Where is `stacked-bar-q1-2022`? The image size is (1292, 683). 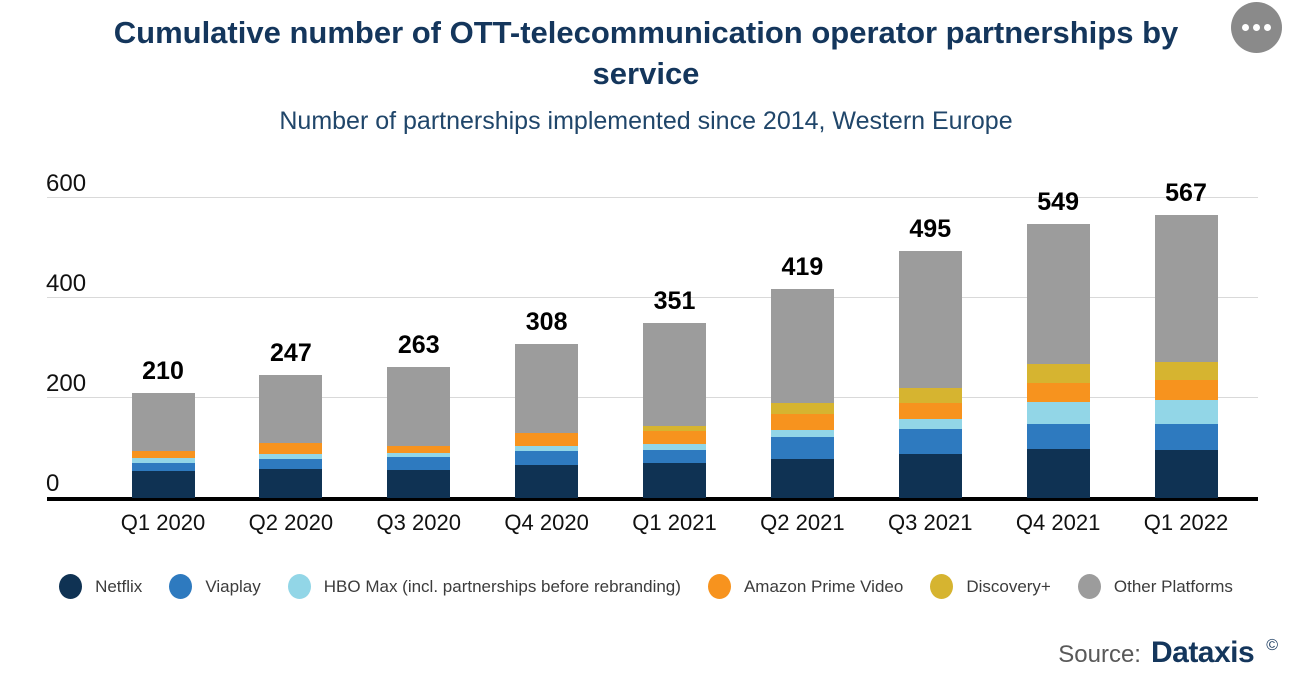 stacked-bar-q1-2022 is located at coordinates (1186, 356).